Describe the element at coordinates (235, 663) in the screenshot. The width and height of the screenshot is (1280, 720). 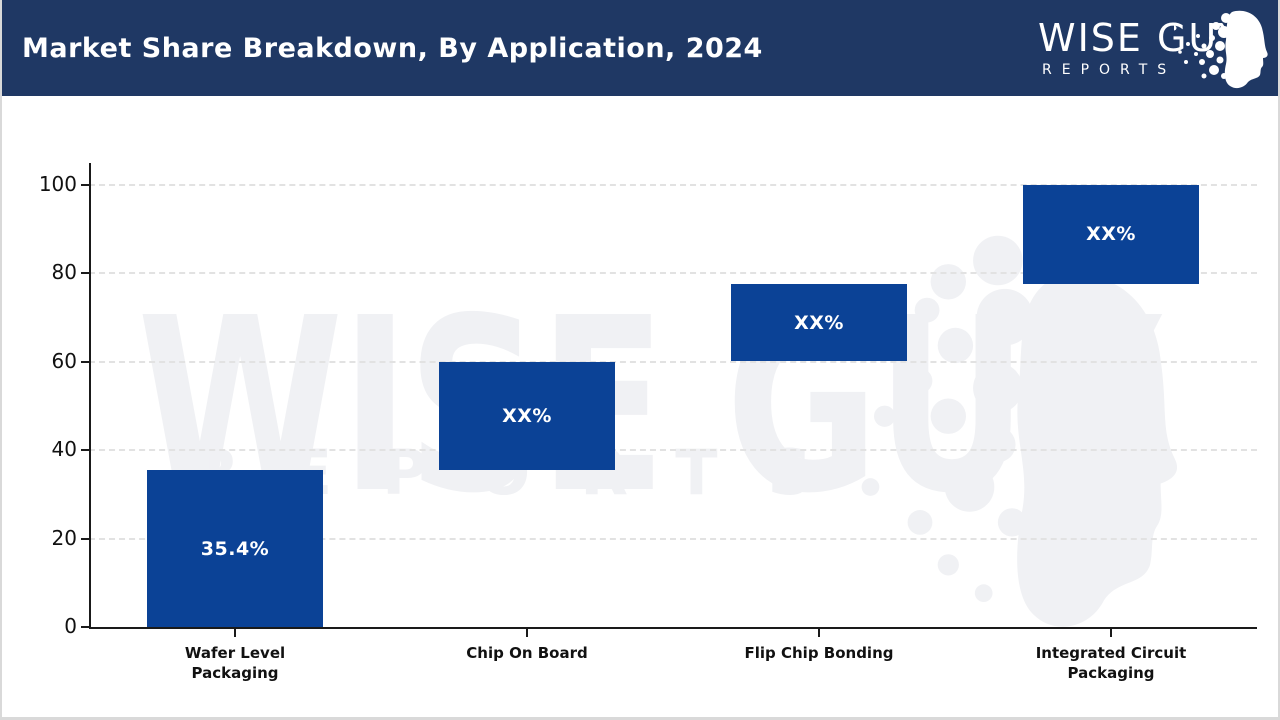
I see `category-label: Wafer Level Packaging` at that location.